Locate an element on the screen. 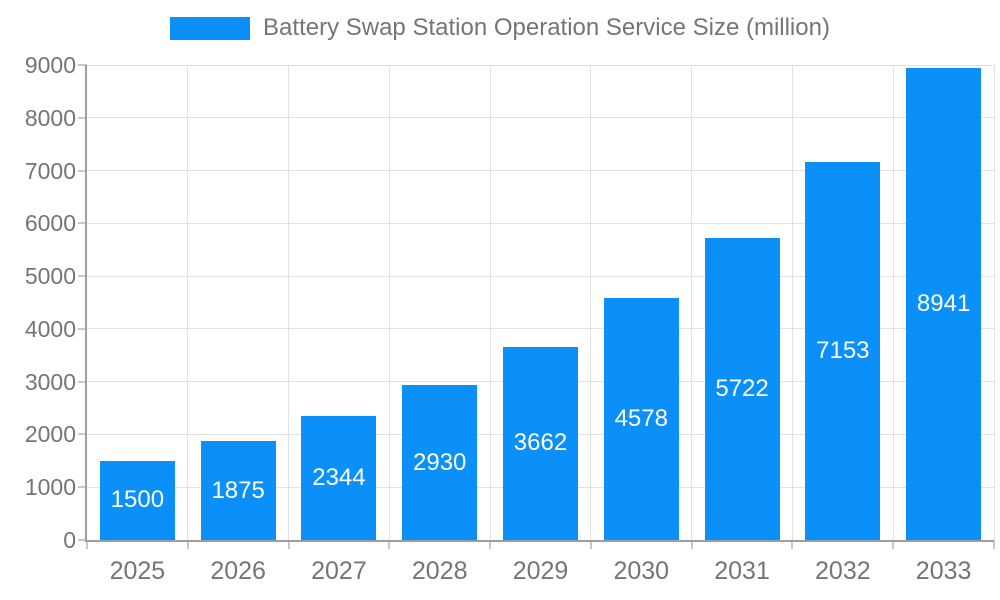  bar: 3662 is located at coordinates (540, 443).